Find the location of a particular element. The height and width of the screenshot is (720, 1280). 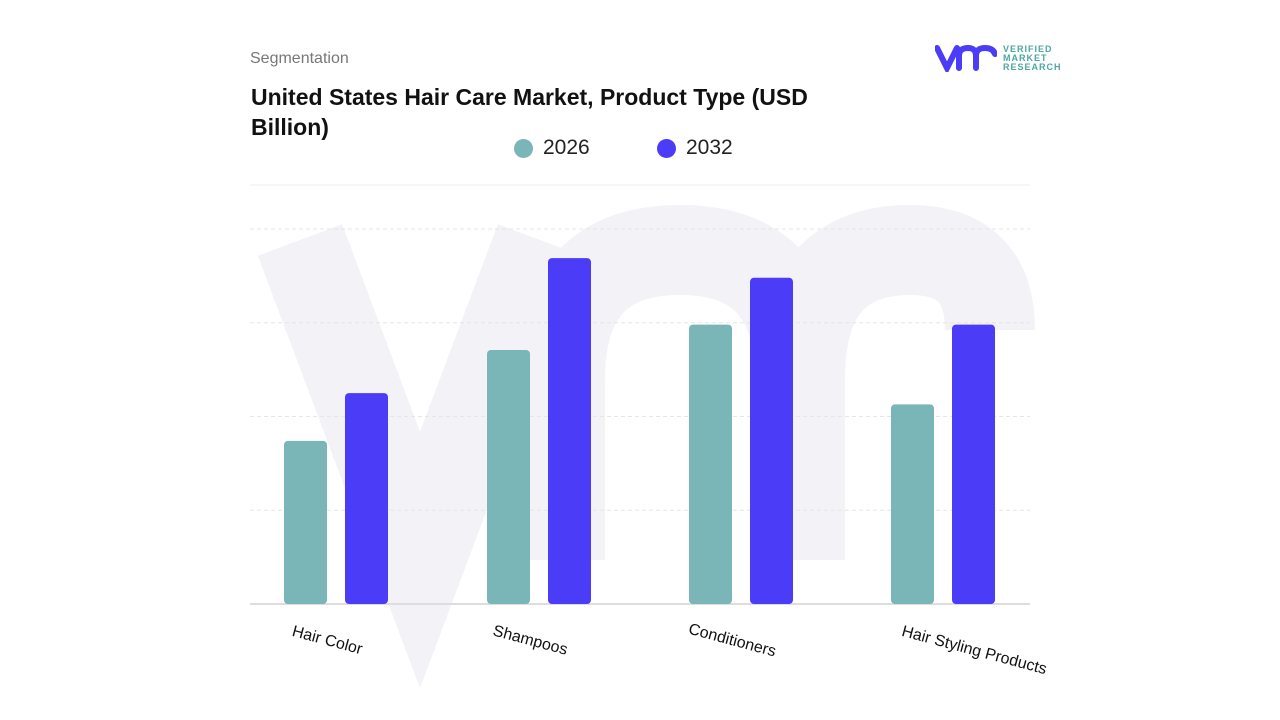

legend-item-2026: 2026 is located at coordinates (552, 148).